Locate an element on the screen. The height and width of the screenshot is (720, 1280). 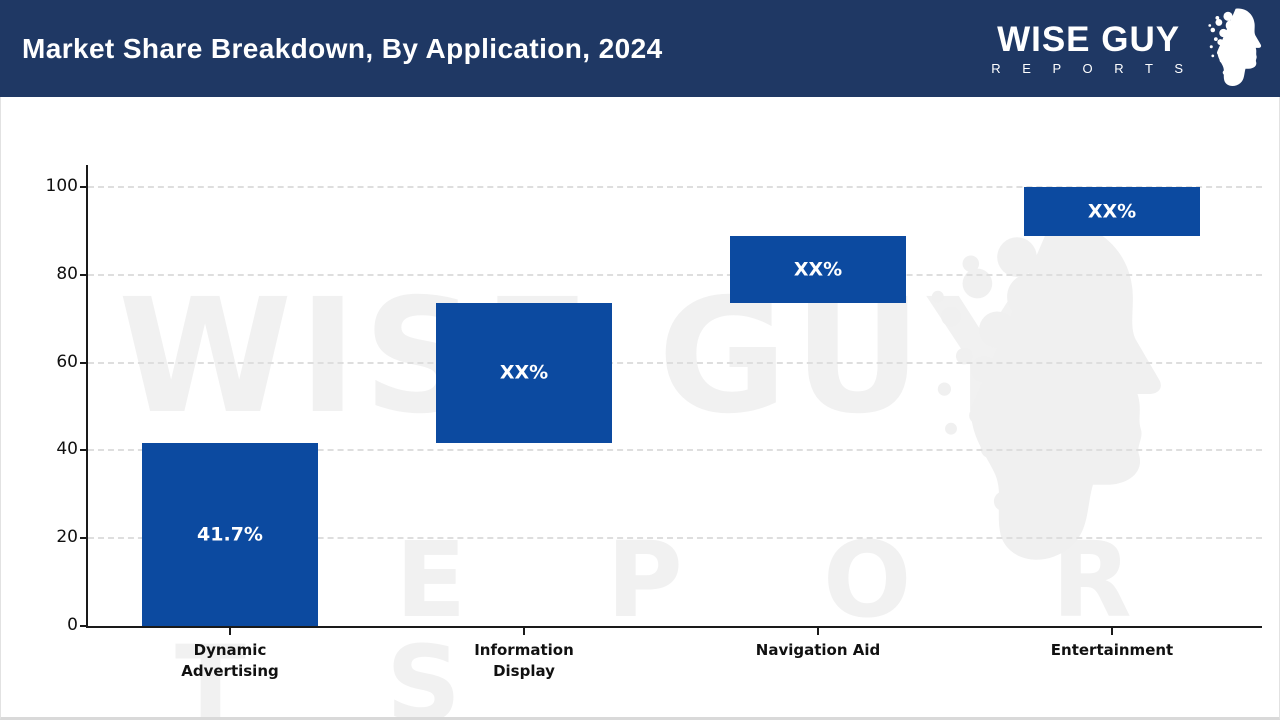
y-axis-line is located at coordinates (87, 396).